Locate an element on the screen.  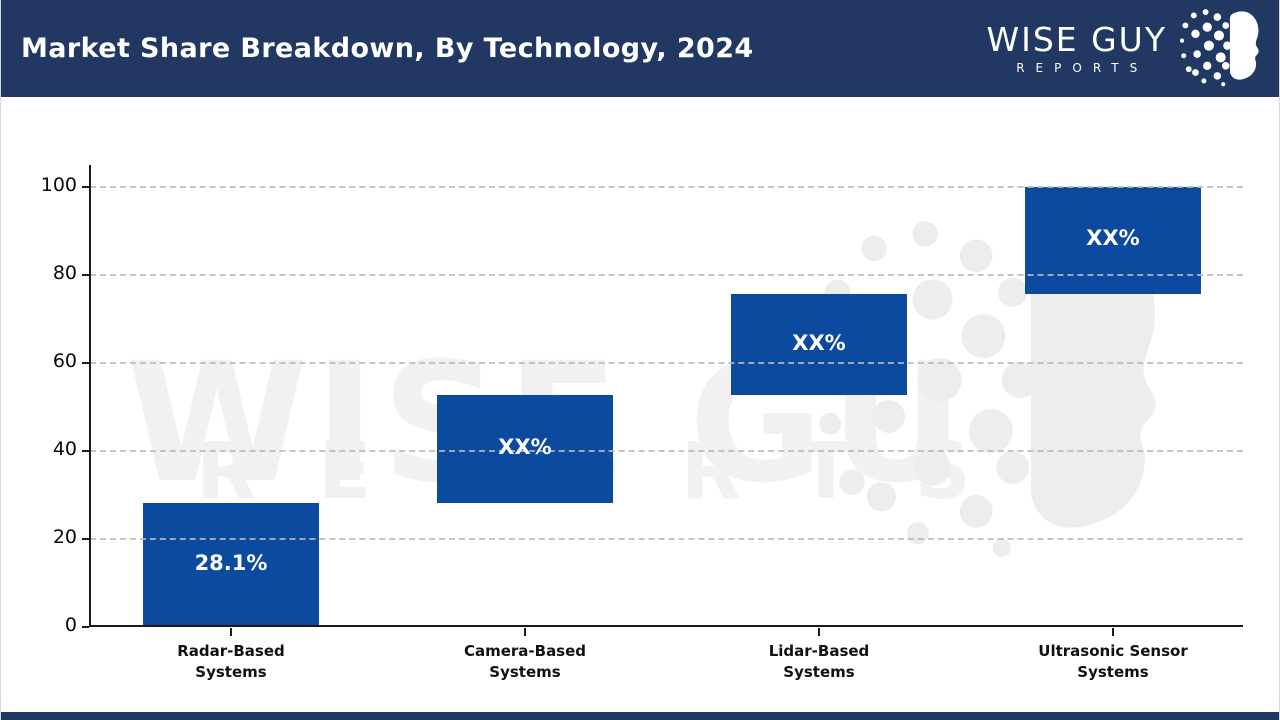
bar-ultrasonic-sensor is located at coordinates (1113, 240).